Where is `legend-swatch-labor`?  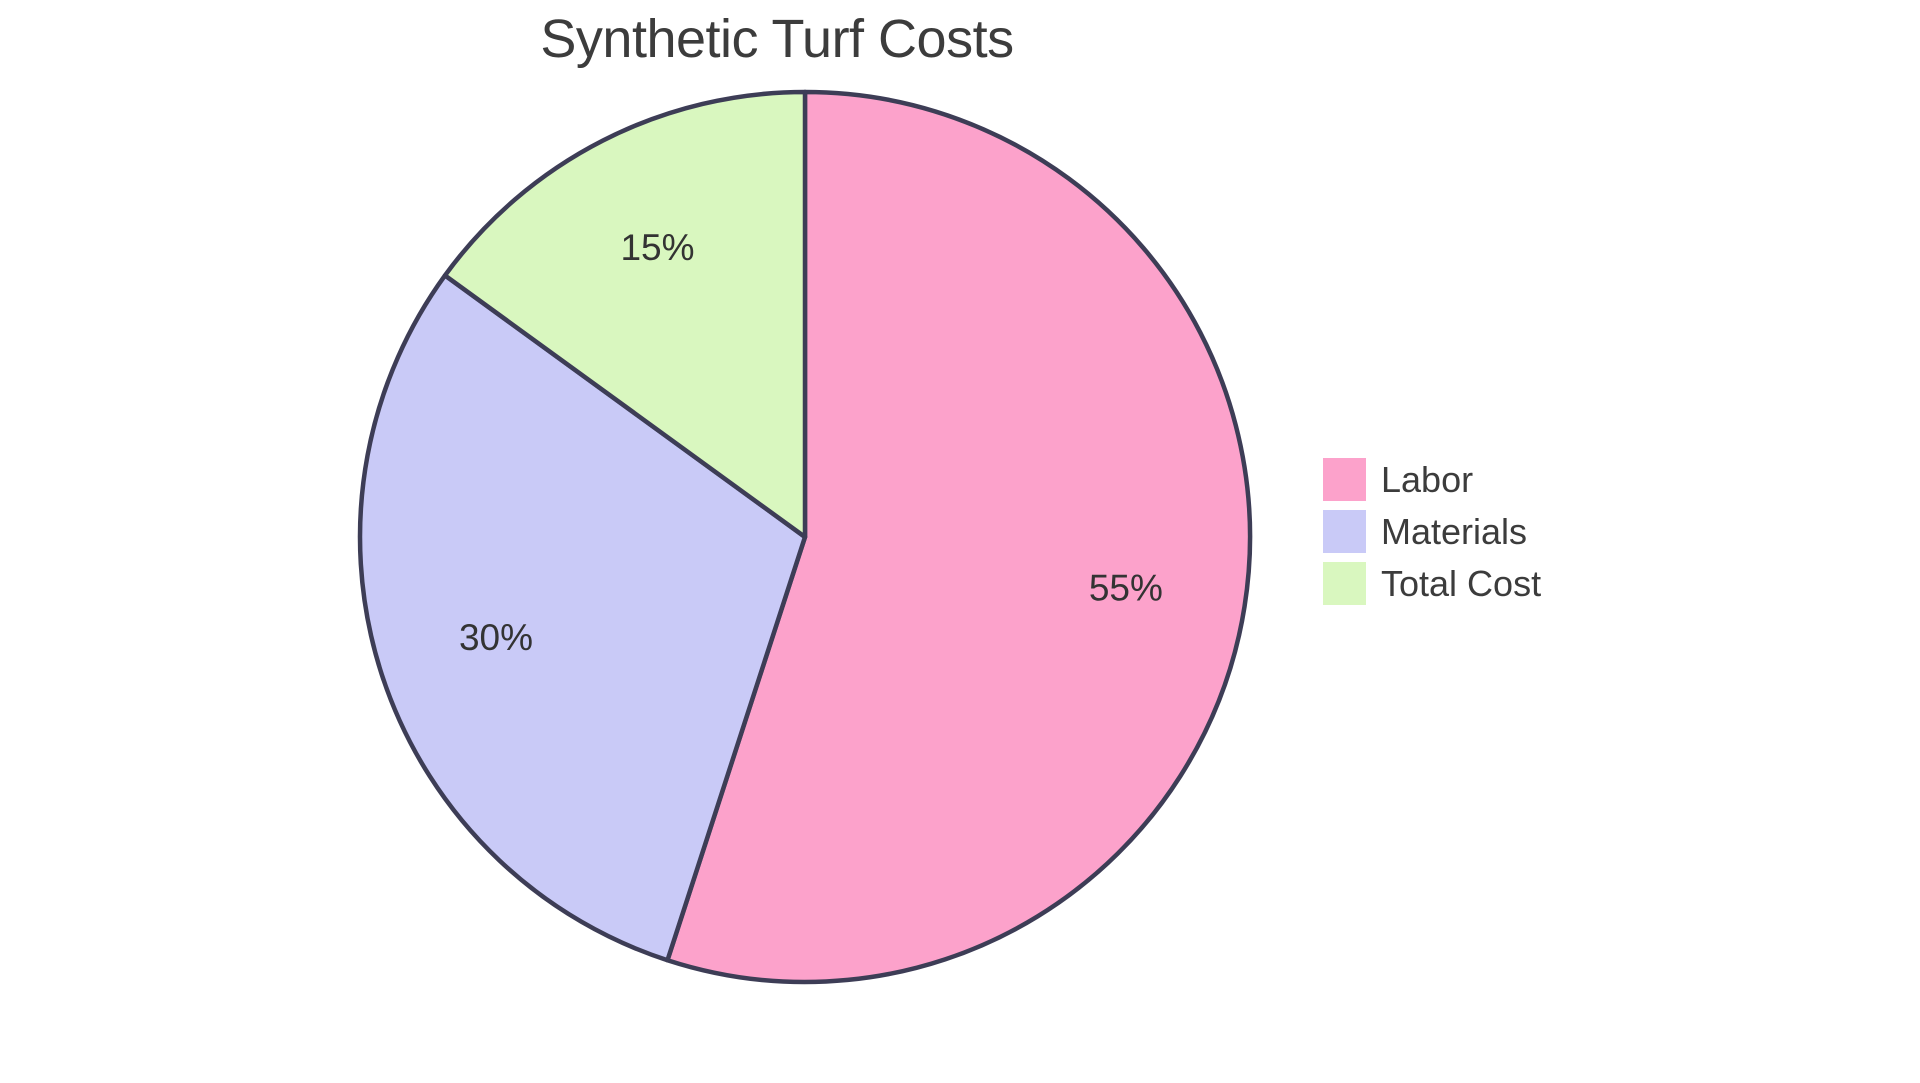
legend-swatch-labor is located at coordinates (1344, 479).